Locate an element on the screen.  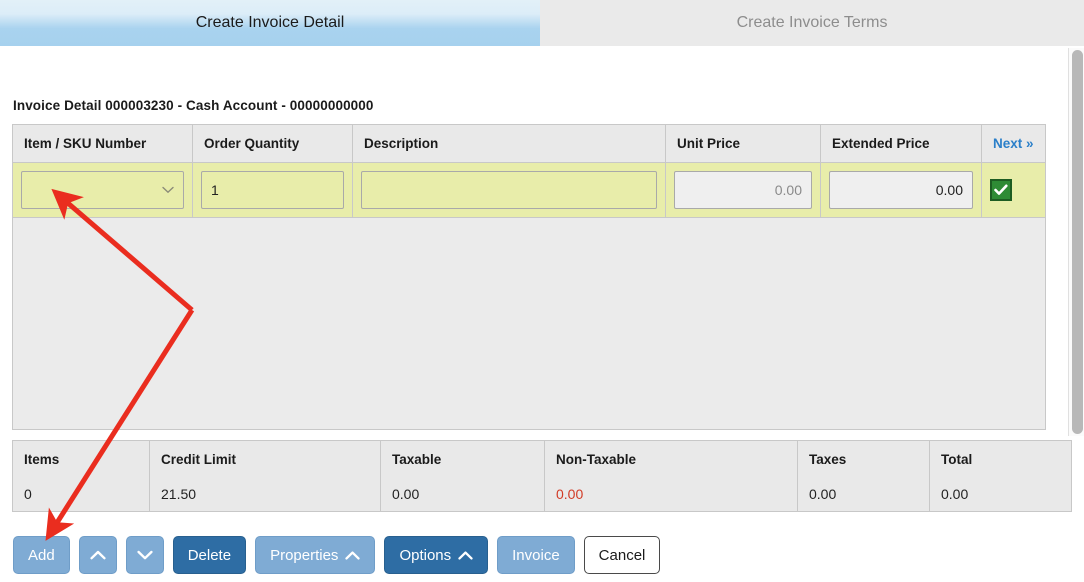
options-button: Options is located at coordinates (436, 555).